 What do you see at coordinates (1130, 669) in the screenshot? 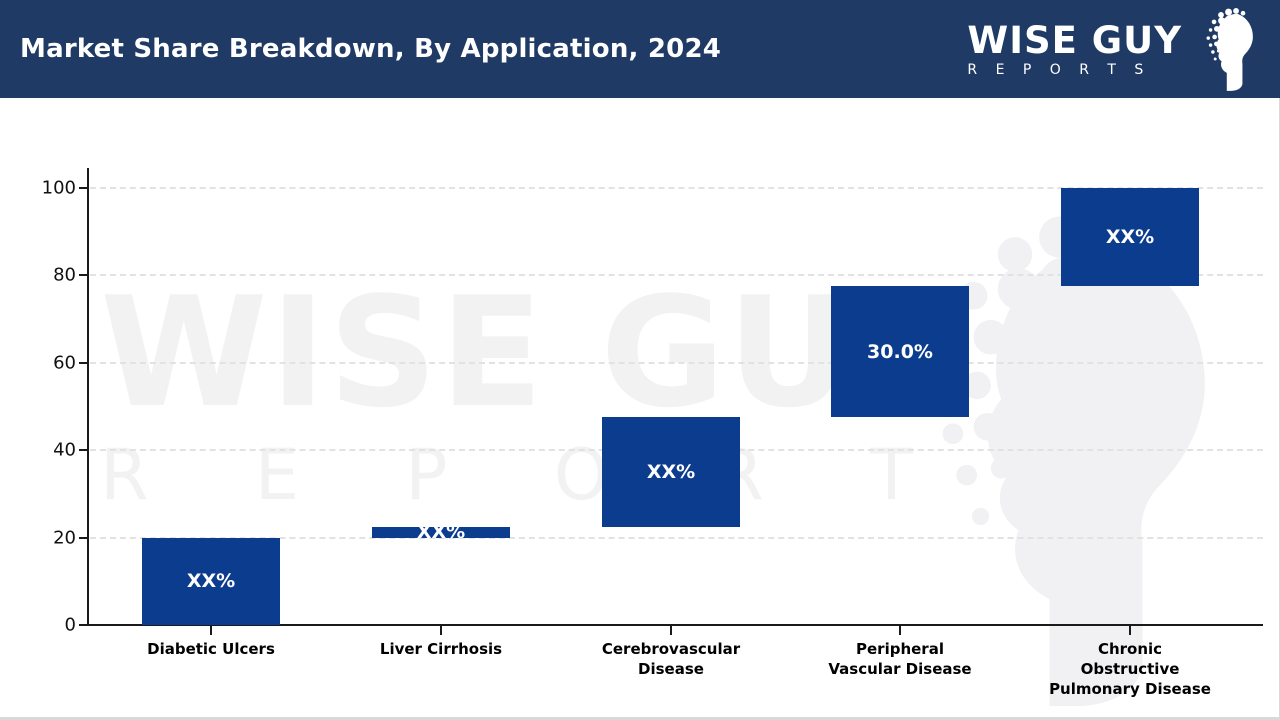
I see `x-category-label-4: Chronic Obstructive Pulmonary Disease` at bounding box center [1130, 669].